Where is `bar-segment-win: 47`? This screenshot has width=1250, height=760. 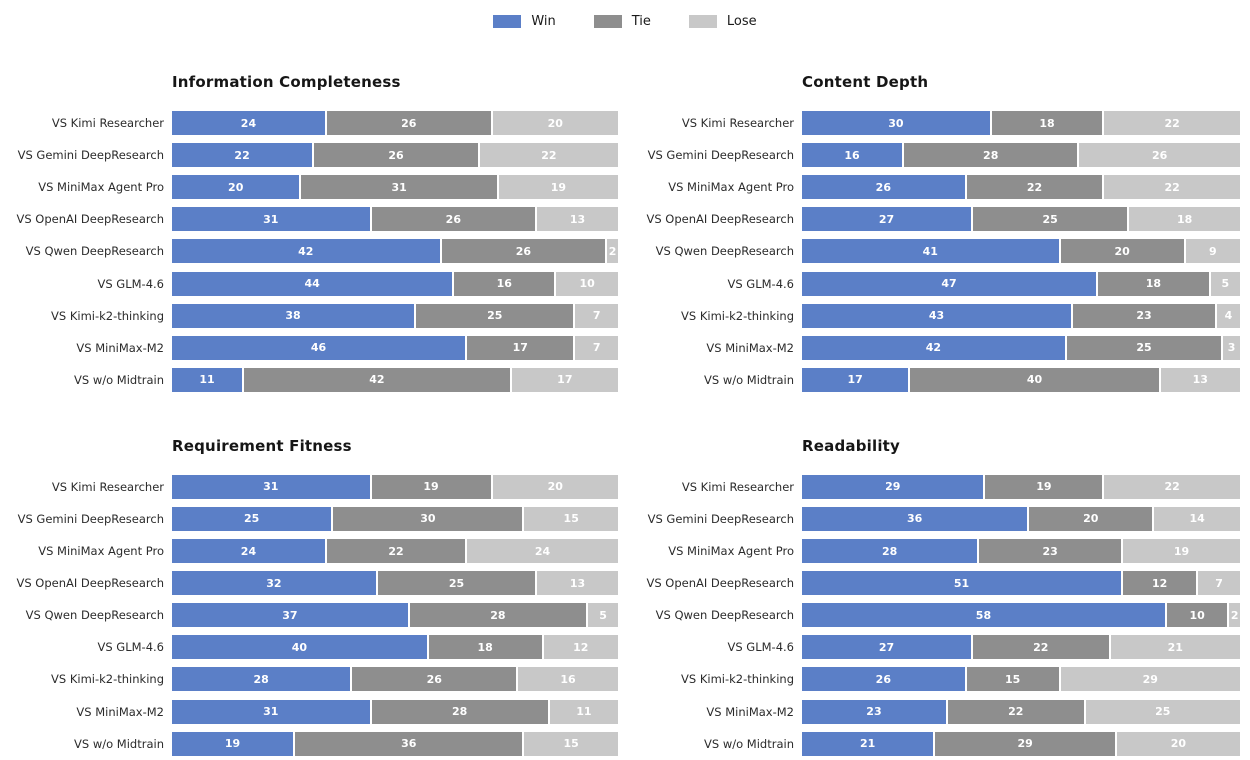 bar-segment-win: 47 is located at coordinates (949, 283).